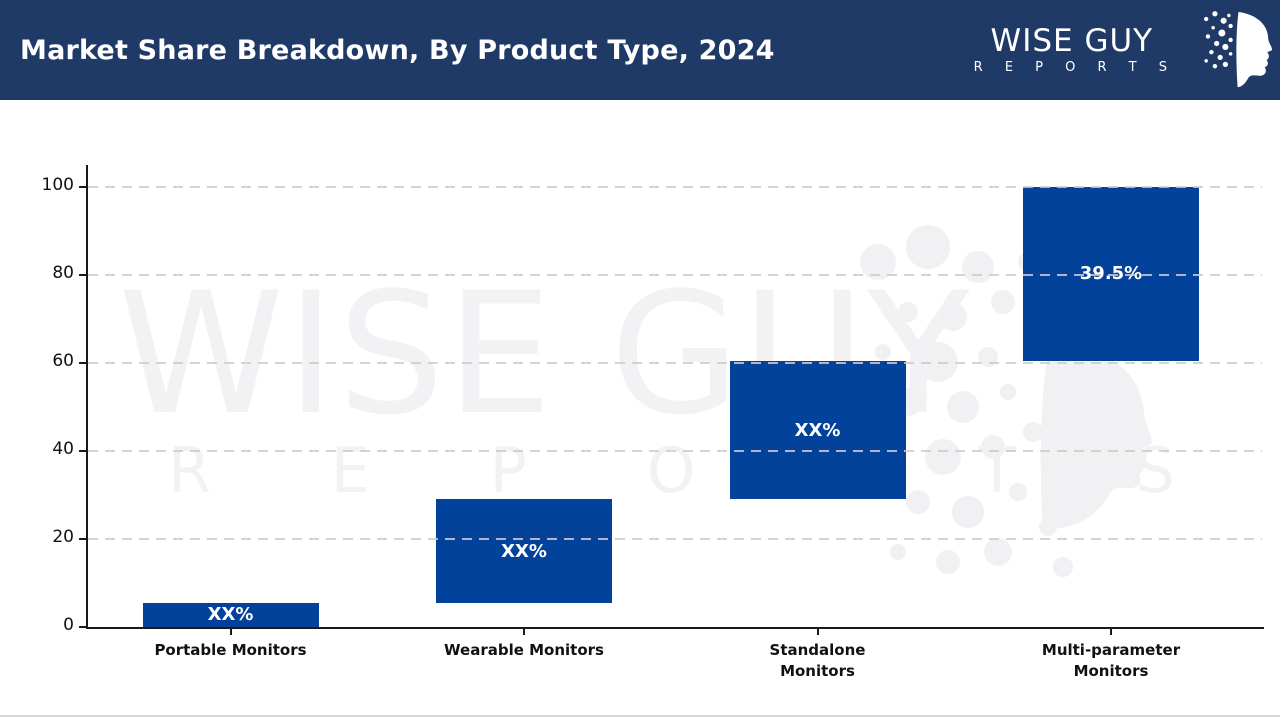 This screenshot has width=1280, height=720. I want to click on y-tick-label: 100, so click(57, 185).